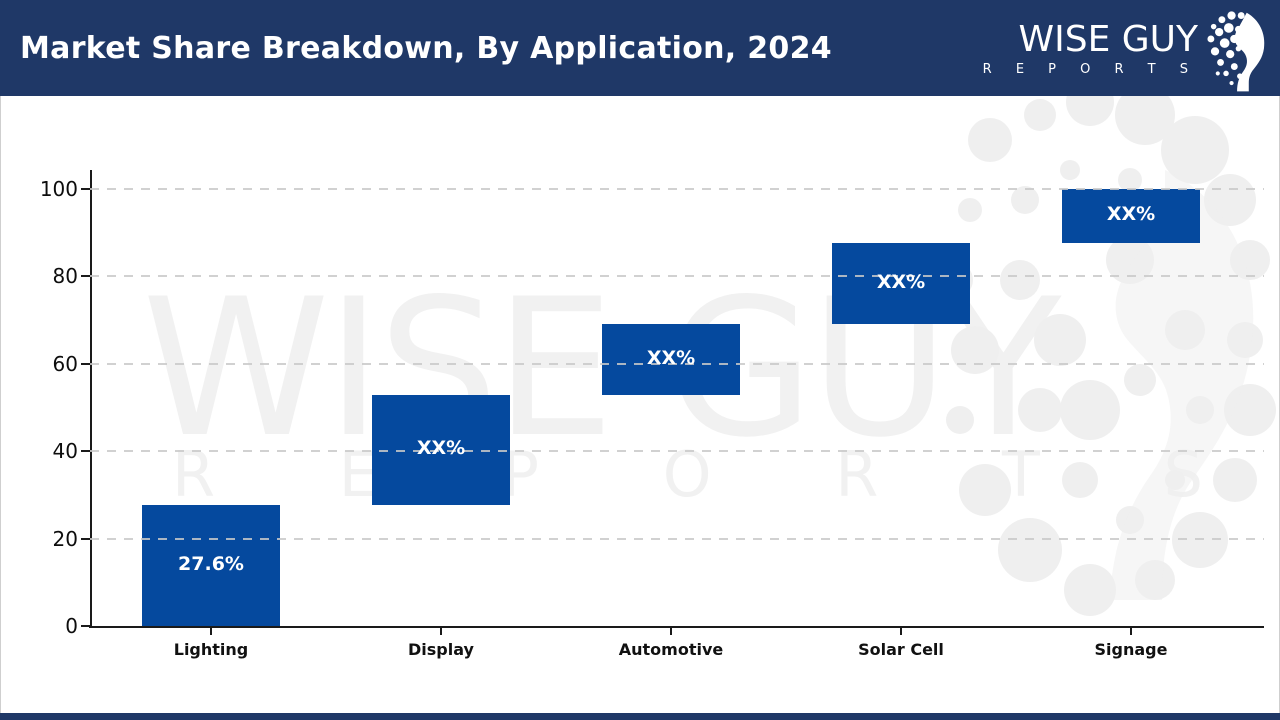  Describe the element at coordinates (65, 363) in the screenshot. I see `y-tick-label-60: 60` at that location.